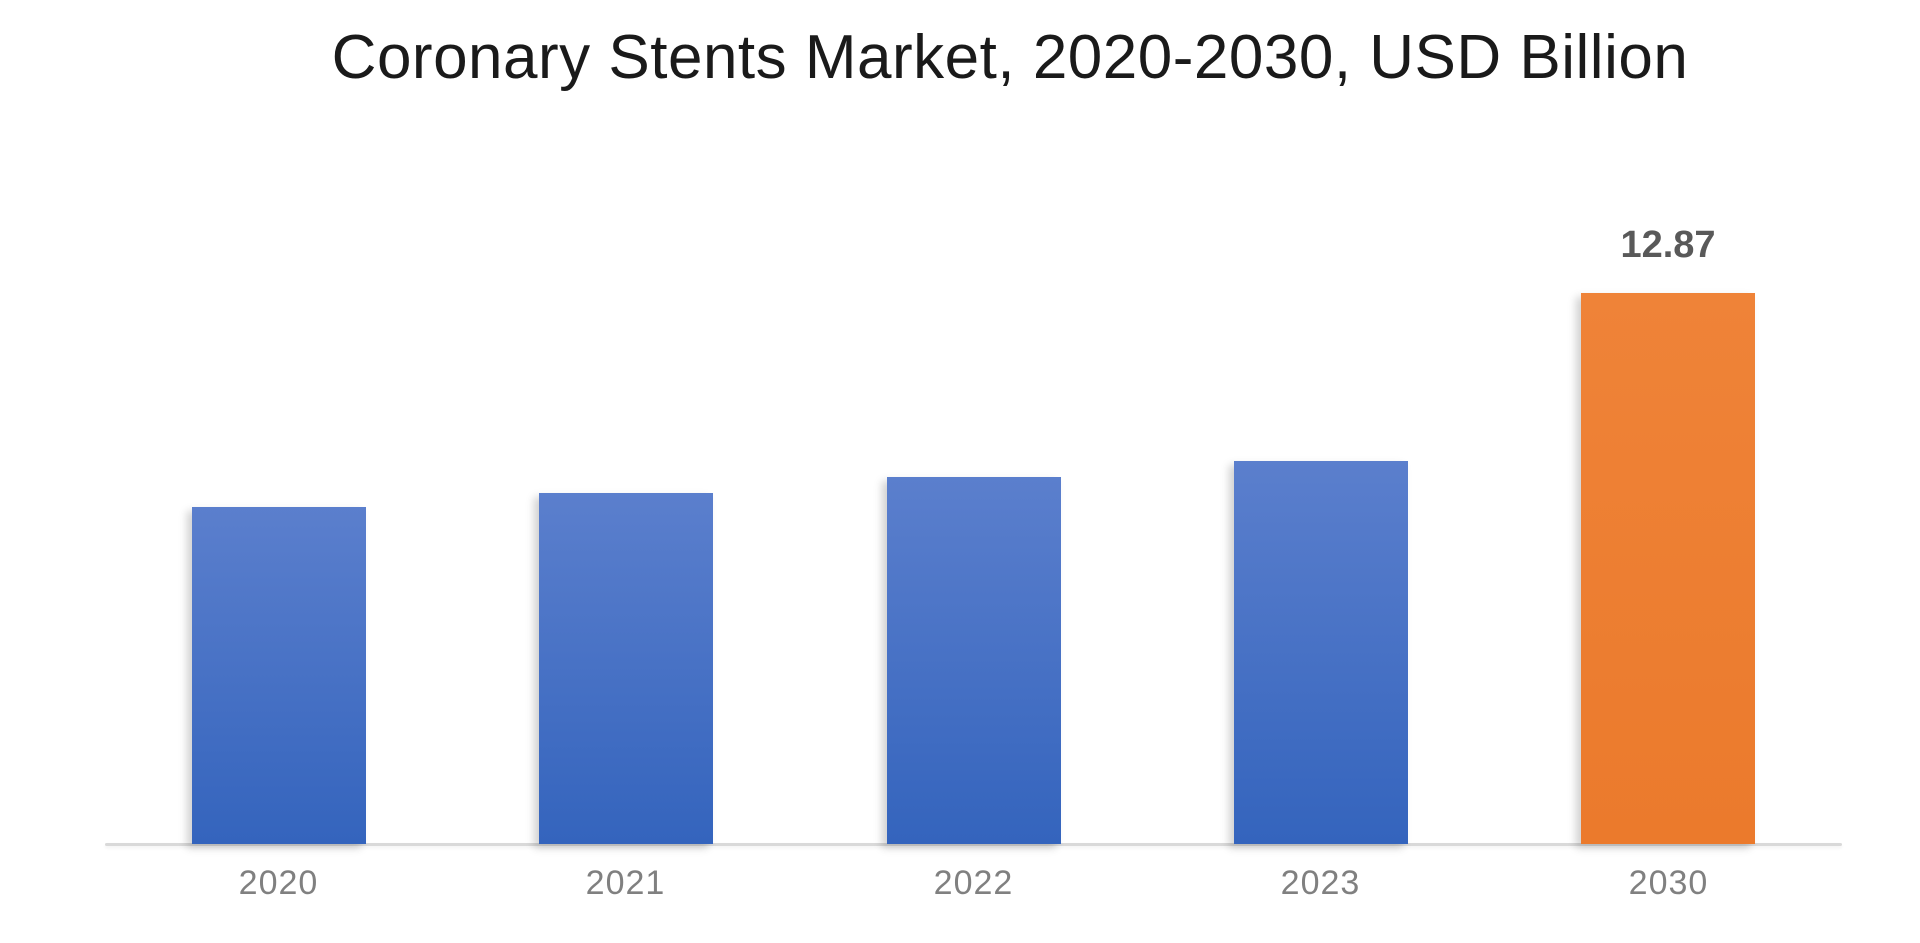  I want to click on data-label-2030: 12.87, so click(1668, 245).